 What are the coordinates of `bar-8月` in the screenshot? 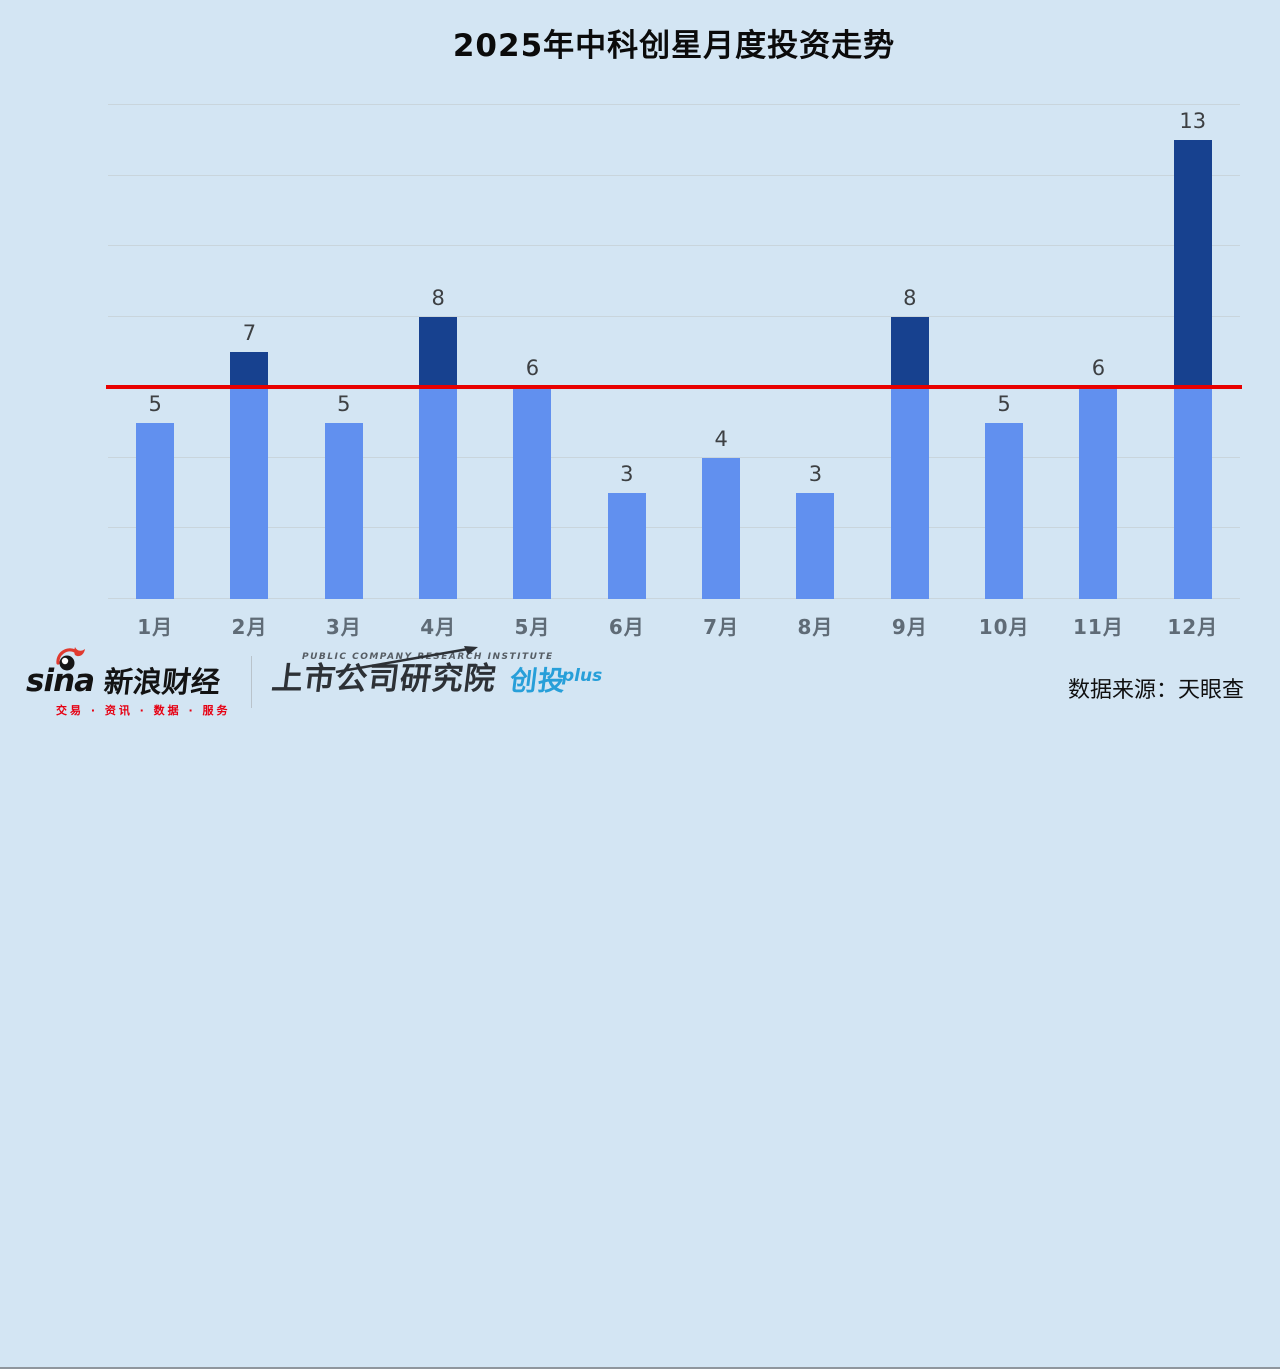 It's located at (815, 546).